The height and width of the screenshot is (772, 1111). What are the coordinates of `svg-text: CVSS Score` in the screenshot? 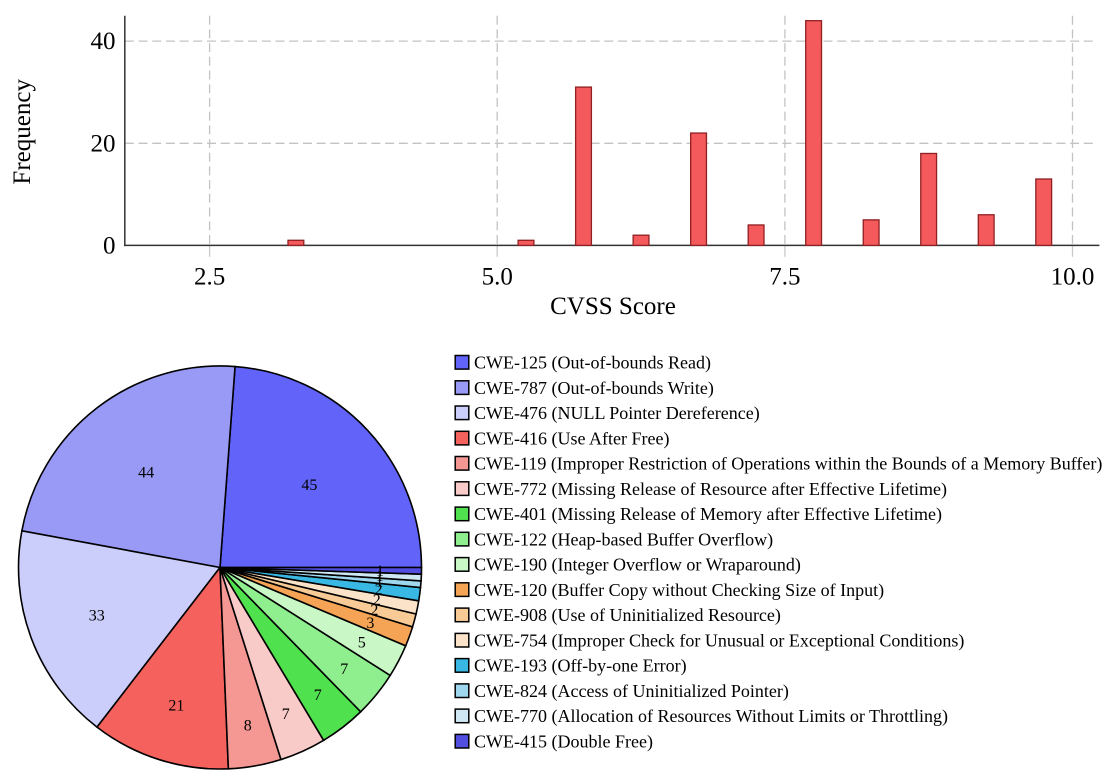 It's located at (613, 306).